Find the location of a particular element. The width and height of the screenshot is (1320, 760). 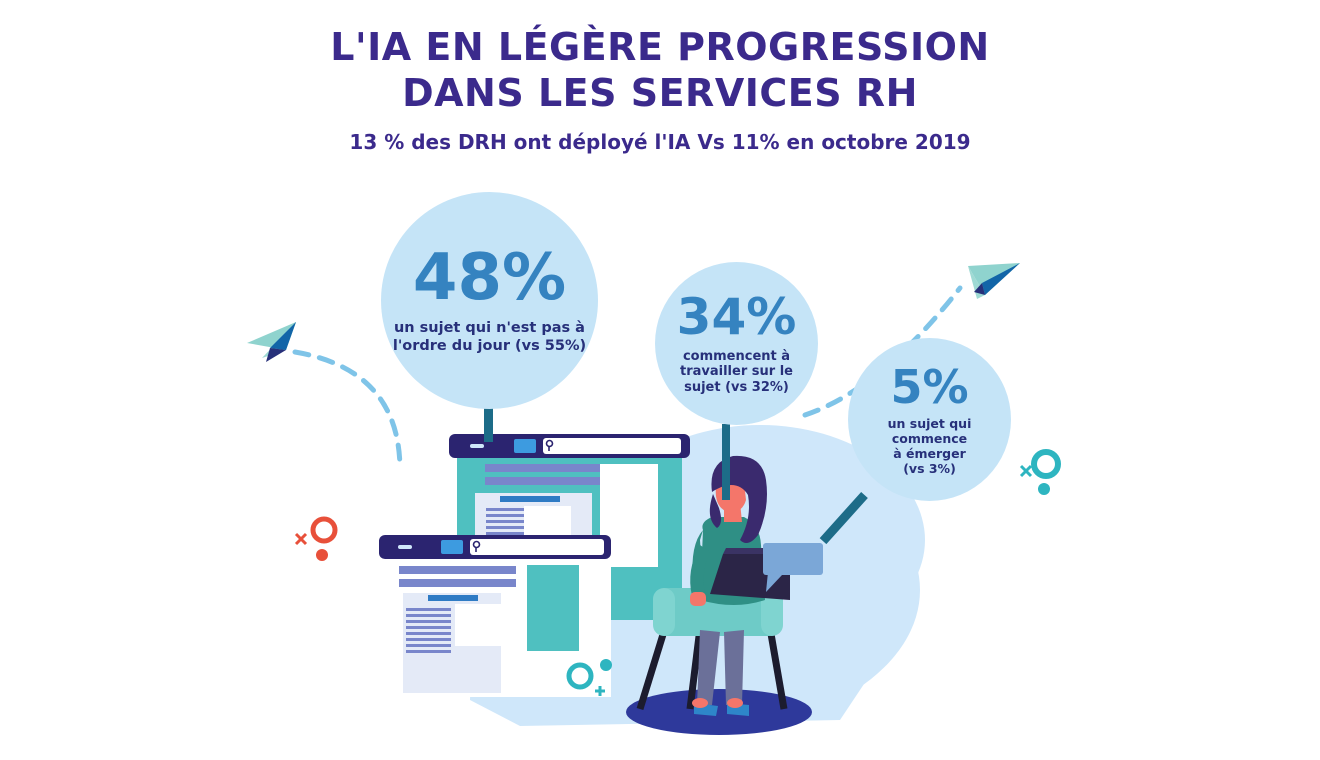

chair-seat is located at coordinates (718, 612).